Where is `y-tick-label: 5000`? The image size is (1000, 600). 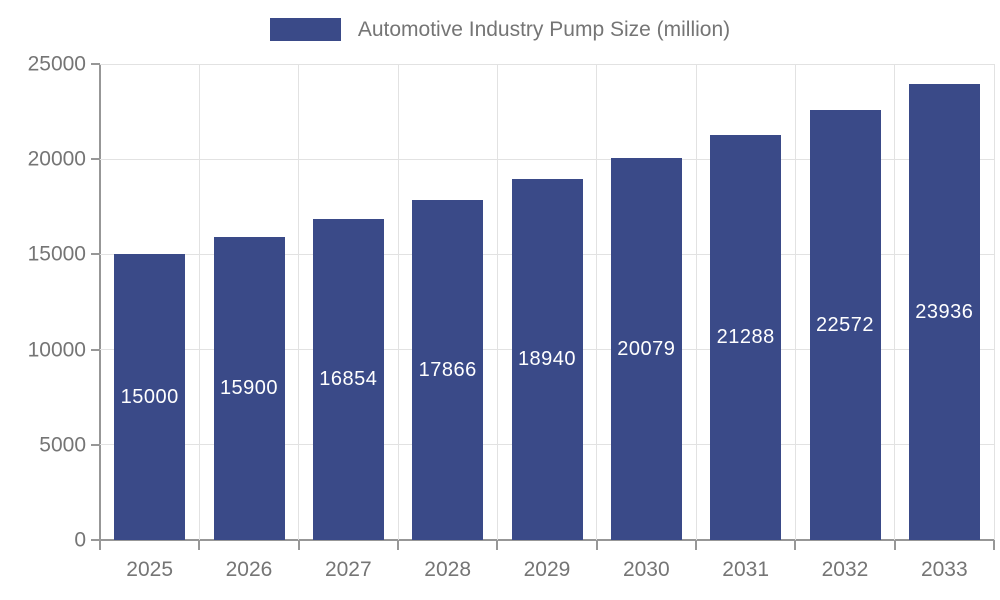 y-tick-label: 5000 is located at coordinates (62, 445).